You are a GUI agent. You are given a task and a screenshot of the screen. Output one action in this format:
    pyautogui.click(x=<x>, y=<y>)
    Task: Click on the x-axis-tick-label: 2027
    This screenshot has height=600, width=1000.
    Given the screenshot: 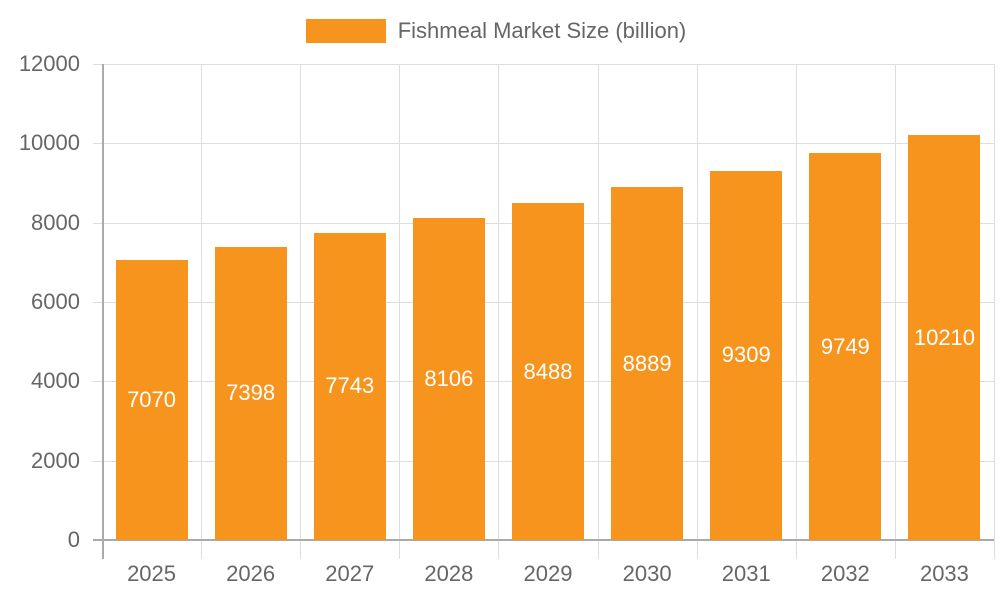 What is the action you would take?
    pyautogui.click(x=350, y=573)
    